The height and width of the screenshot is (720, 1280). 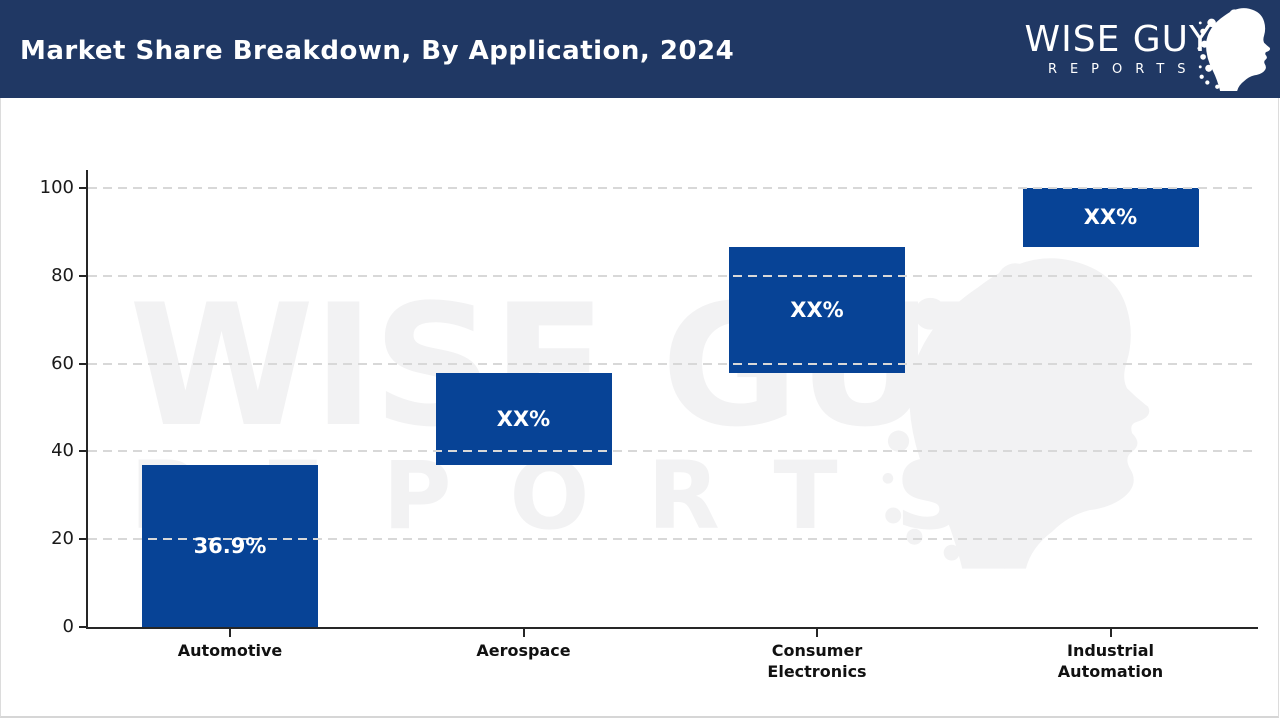 What do you see at coordinates (523, 650) in the screenshot?
I see `x-axis-category-label: Aerospace` at bounding box center [523, 650].